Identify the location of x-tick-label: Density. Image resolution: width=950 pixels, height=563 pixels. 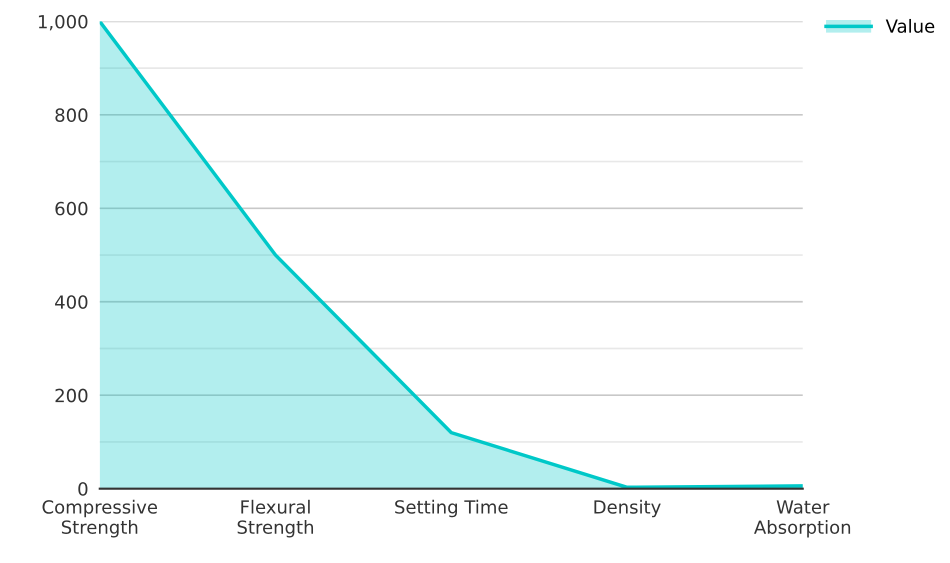
(627, 509).